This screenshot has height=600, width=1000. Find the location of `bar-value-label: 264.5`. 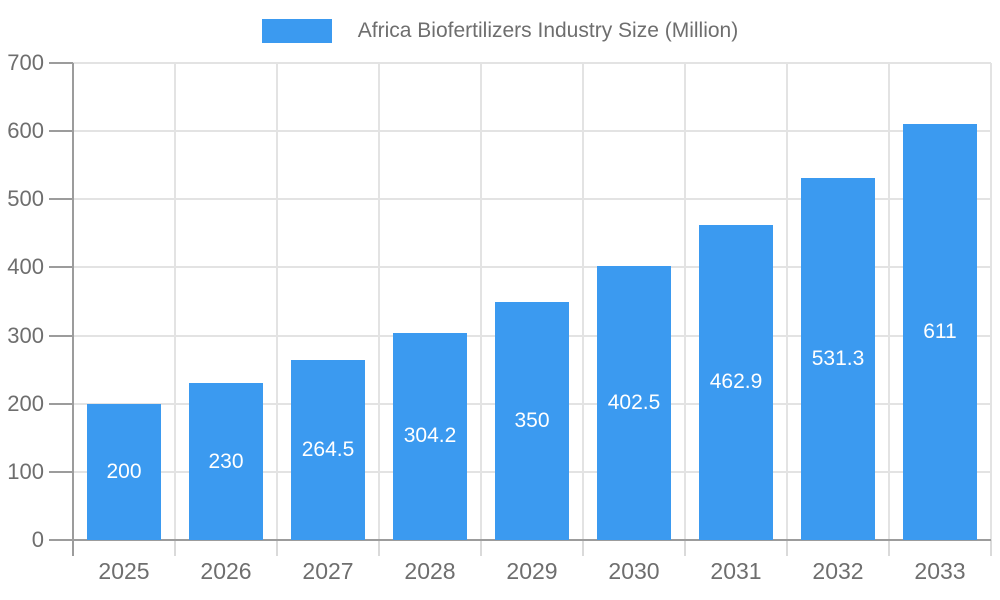

bar-value-label: 264.5 is located at coordinates (328, 449).